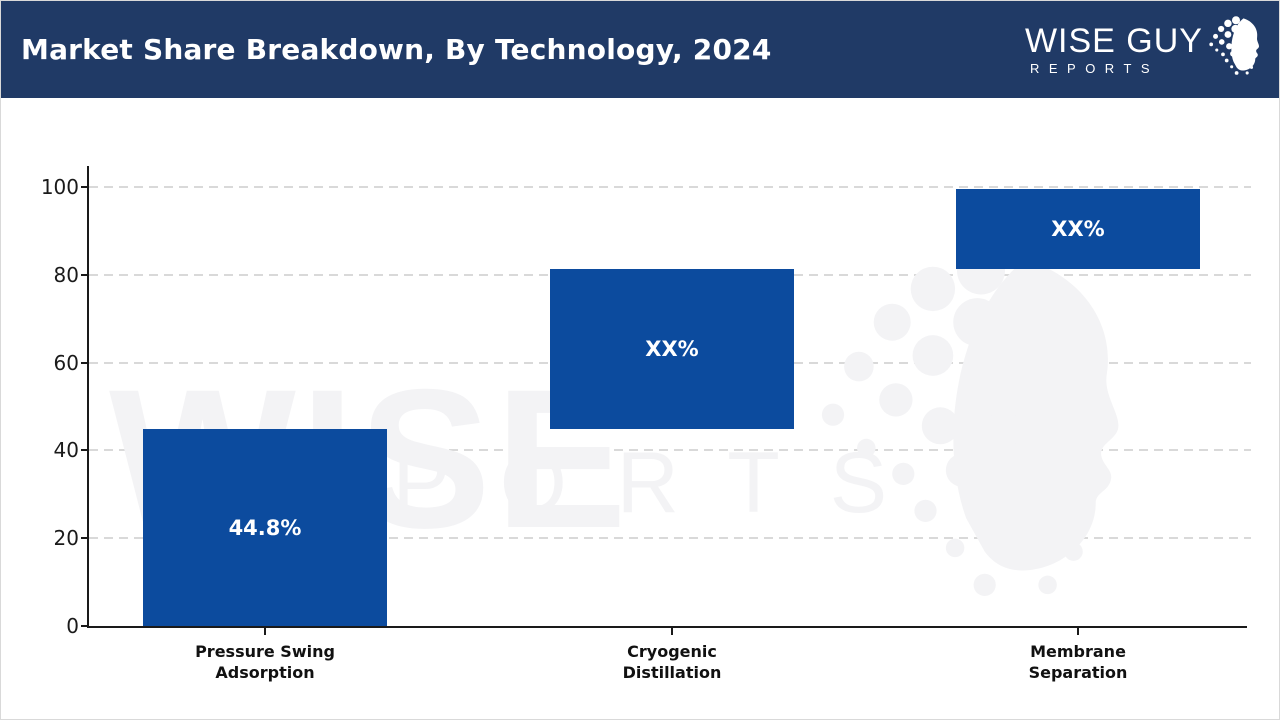  I want to click on y-tick-label-80: 80, so click(66, 274).